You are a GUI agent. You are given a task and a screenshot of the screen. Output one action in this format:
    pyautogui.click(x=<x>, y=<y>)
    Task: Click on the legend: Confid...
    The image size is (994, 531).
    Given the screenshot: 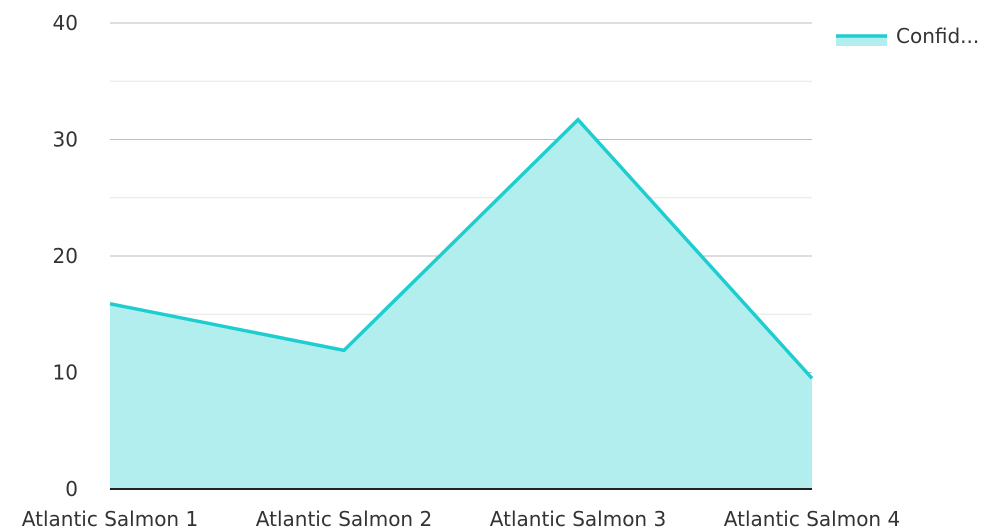 What is the action you would take?
    pyautogui.click(x=907, y=36)
    